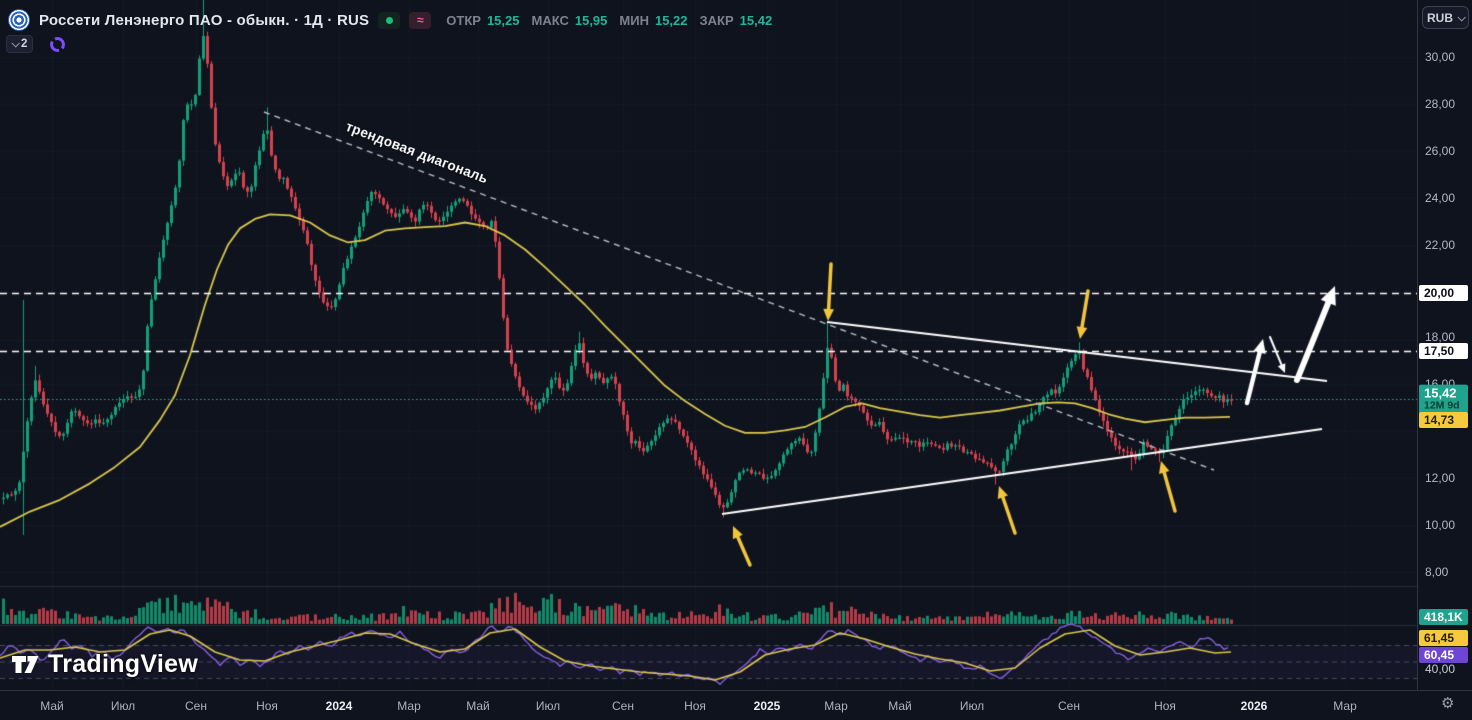 The image size is (1472, 720). I want to click on currency-button: RUB, so click(1445, 17).